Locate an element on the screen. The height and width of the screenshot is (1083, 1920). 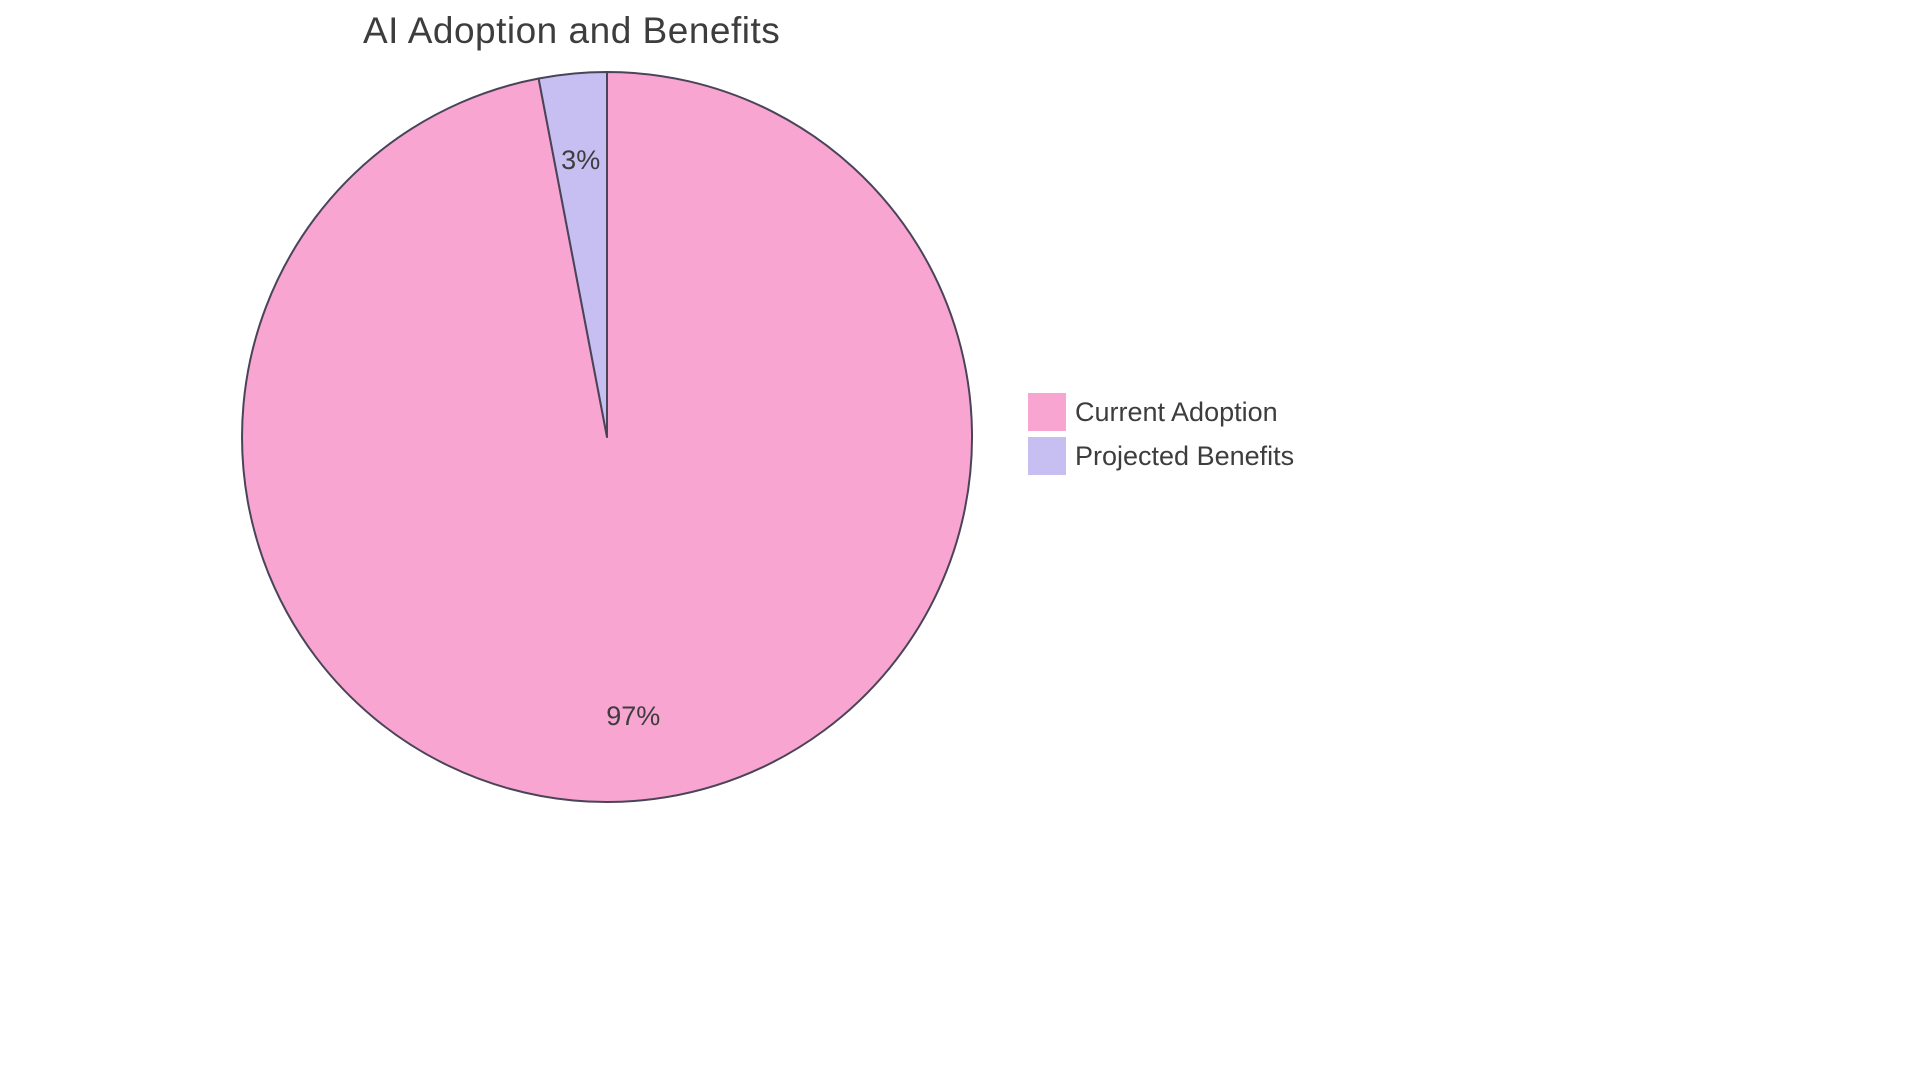
legend-label: Current Adoption is located at coordinates (1176, 411).